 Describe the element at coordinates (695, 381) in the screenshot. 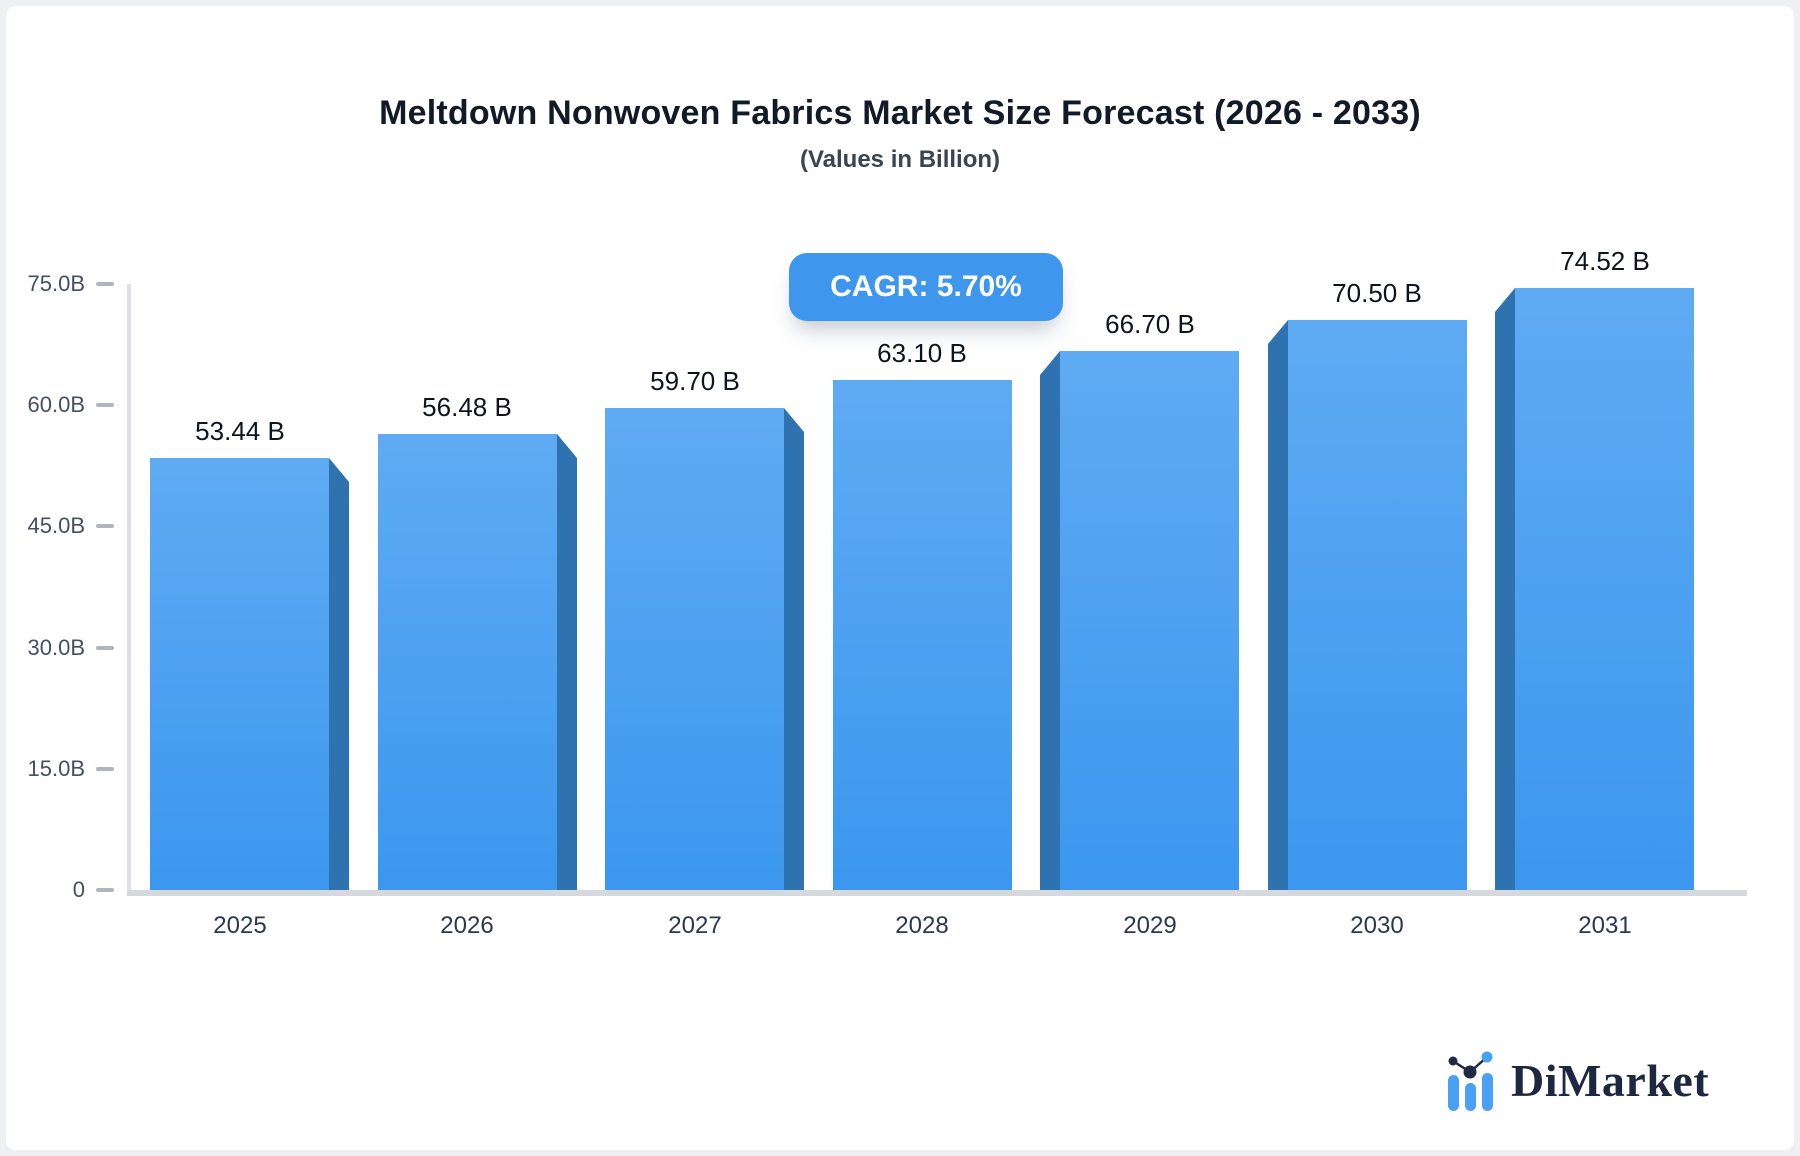

I see `bar-value-label: 59.70 B` at that location.